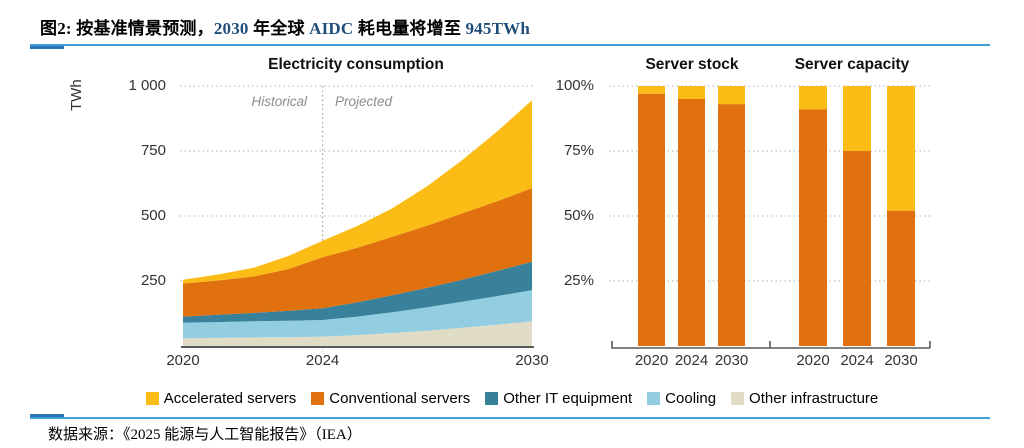 This screenshot has height=448, width=1024. What do you see at coordinates (510, 45) in the screenshot?
I see `title-rule` at bounding box center [510, 45].